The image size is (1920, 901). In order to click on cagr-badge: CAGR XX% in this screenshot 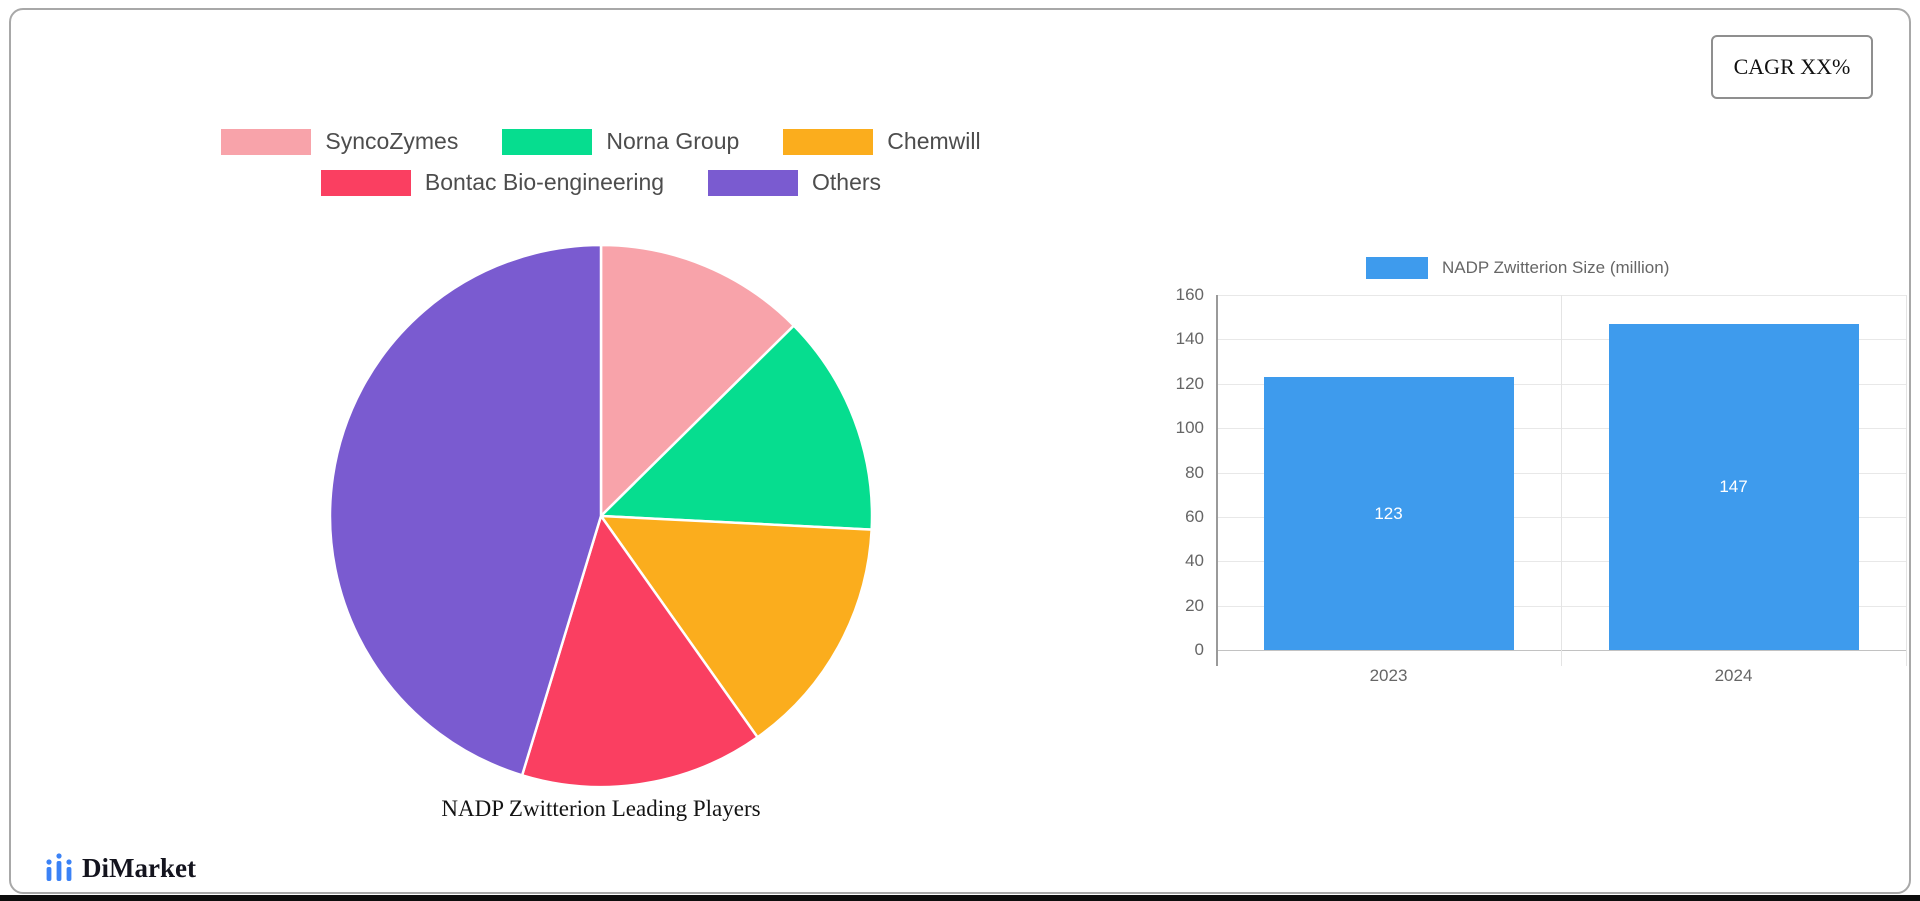, I will do `click(1792, 67)`.